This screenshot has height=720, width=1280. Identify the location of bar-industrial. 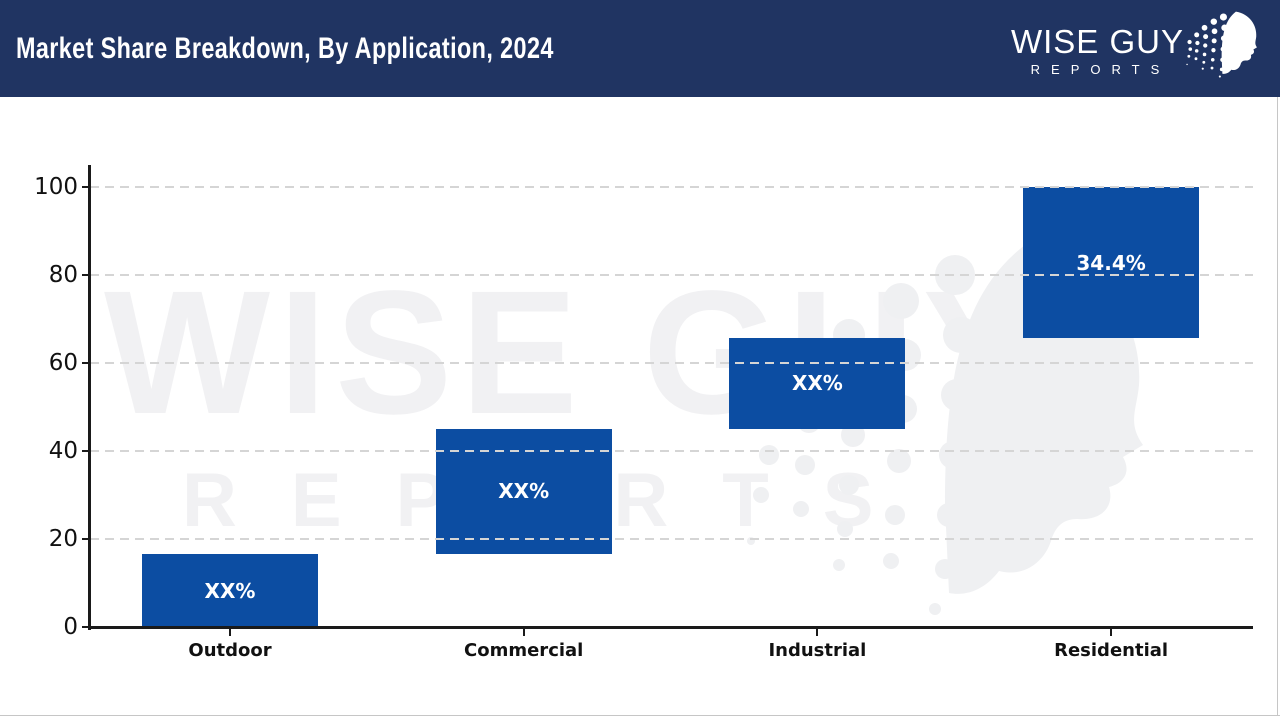
(817, 383).